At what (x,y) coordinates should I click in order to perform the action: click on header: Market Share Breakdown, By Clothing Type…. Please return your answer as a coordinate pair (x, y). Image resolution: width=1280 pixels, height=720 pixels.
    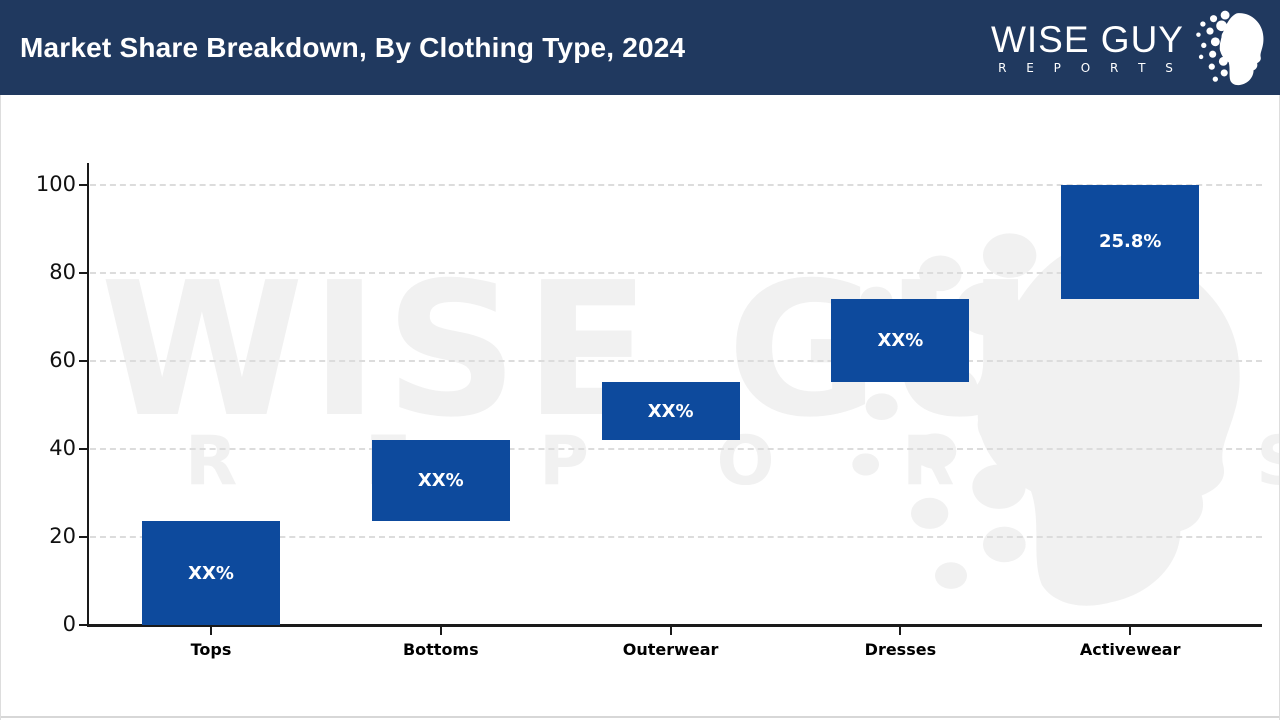
    Looking at the image, I should click on (640, 47).